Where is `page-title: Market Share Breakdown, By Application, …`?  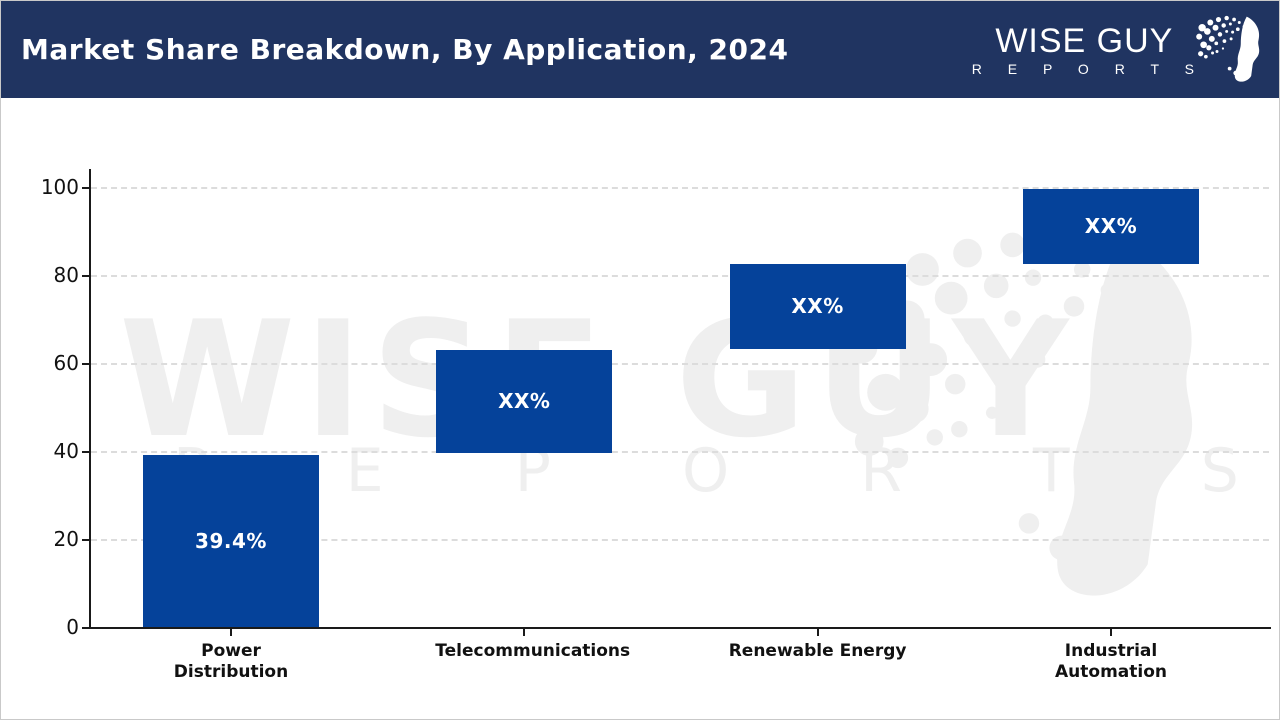 page-title: Market Share Breakdown, By Application, … is located at coordinates (405, 49).